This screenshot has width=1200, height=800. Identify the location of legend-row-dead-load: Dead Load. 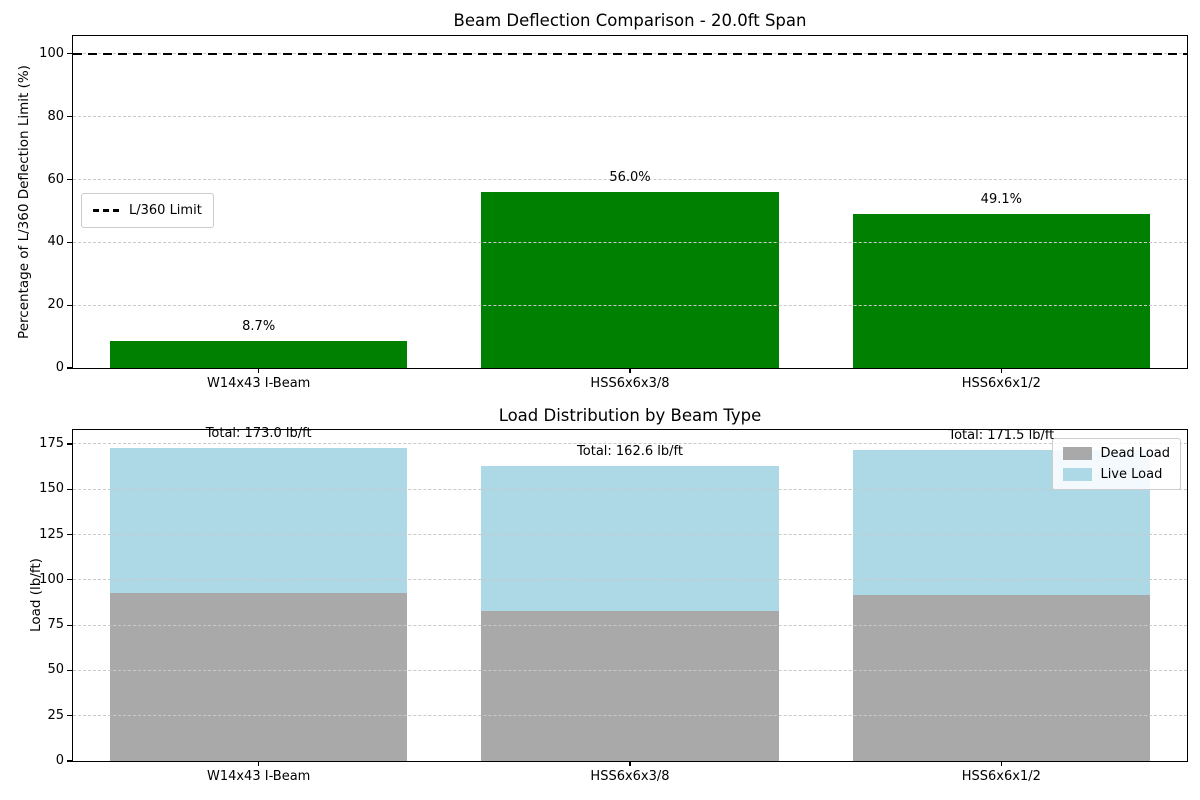
(1116, 453).